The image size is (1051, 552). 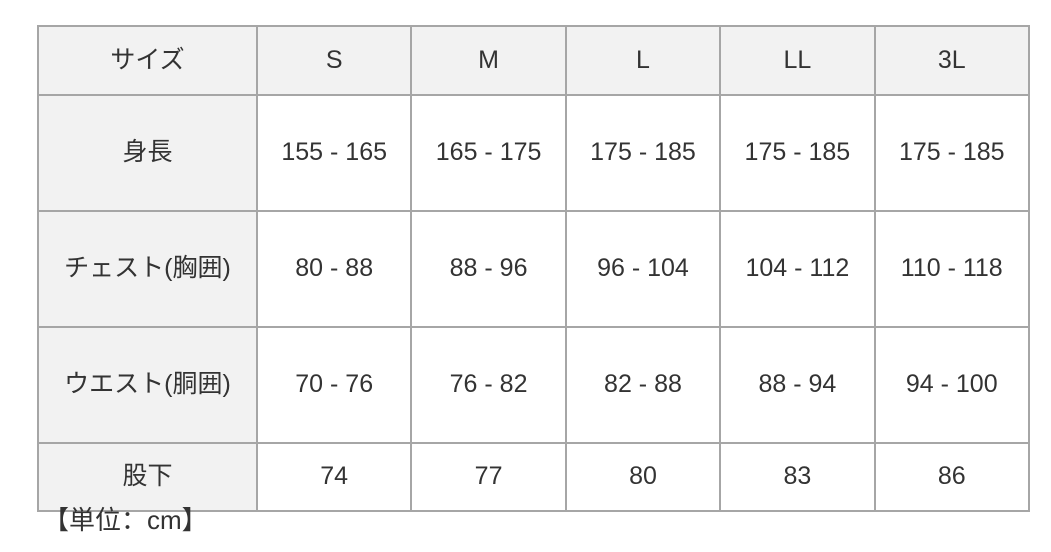 I want to click on cell-height-3l: 175 - 185, so click(x=951, y=153).